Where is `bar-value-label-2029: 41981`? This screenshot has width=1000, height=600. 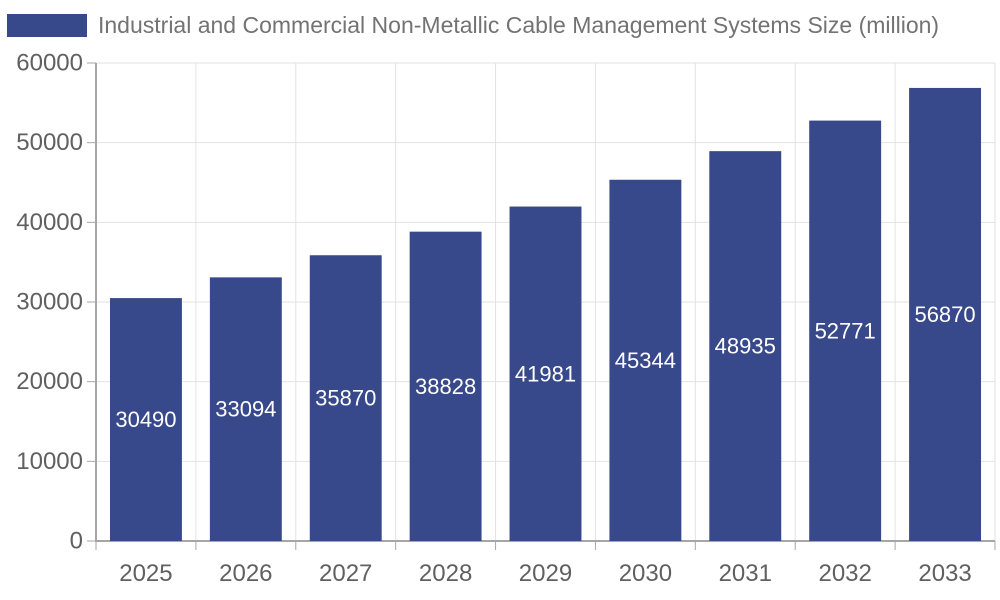
bar-value-label-2029: 41981 is located at coordinates (545, 373).